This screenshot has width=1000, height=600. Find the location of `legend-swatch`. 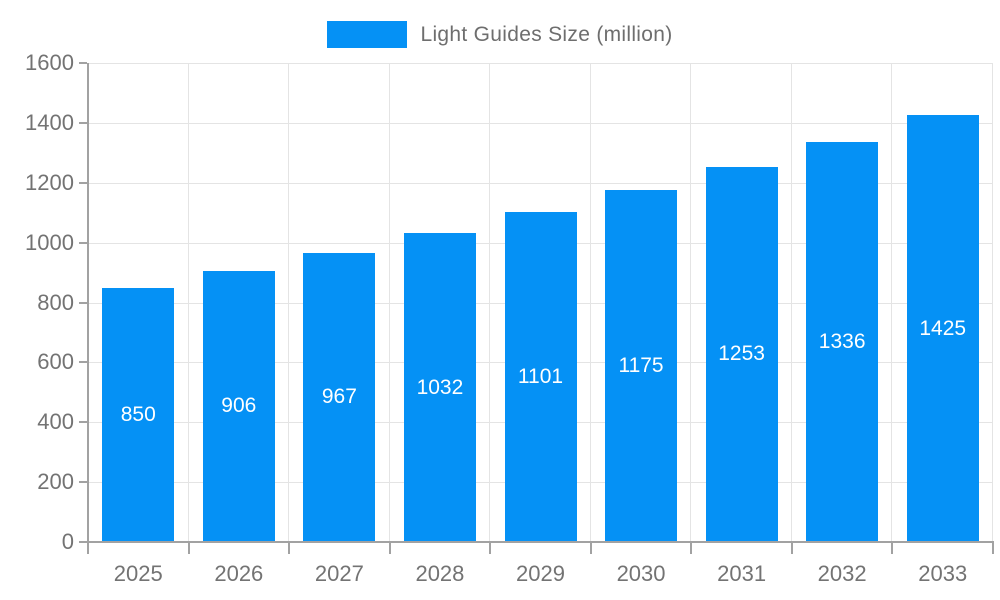

legend-swatch is located at coordinates (367, 34).